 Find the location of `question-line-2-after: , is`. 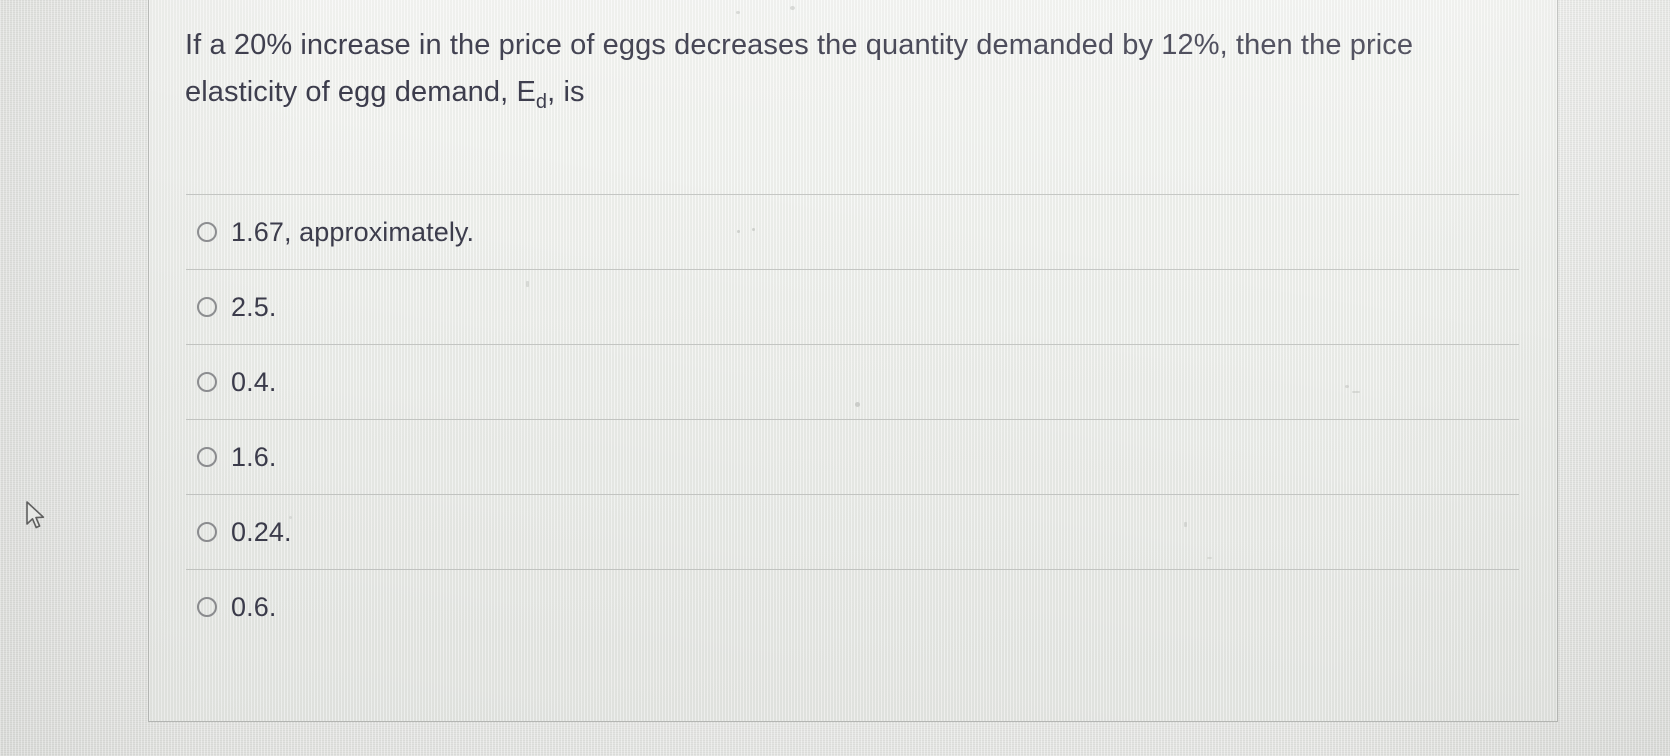

question-line-2-after: , is is located at coordinates (566, 92).